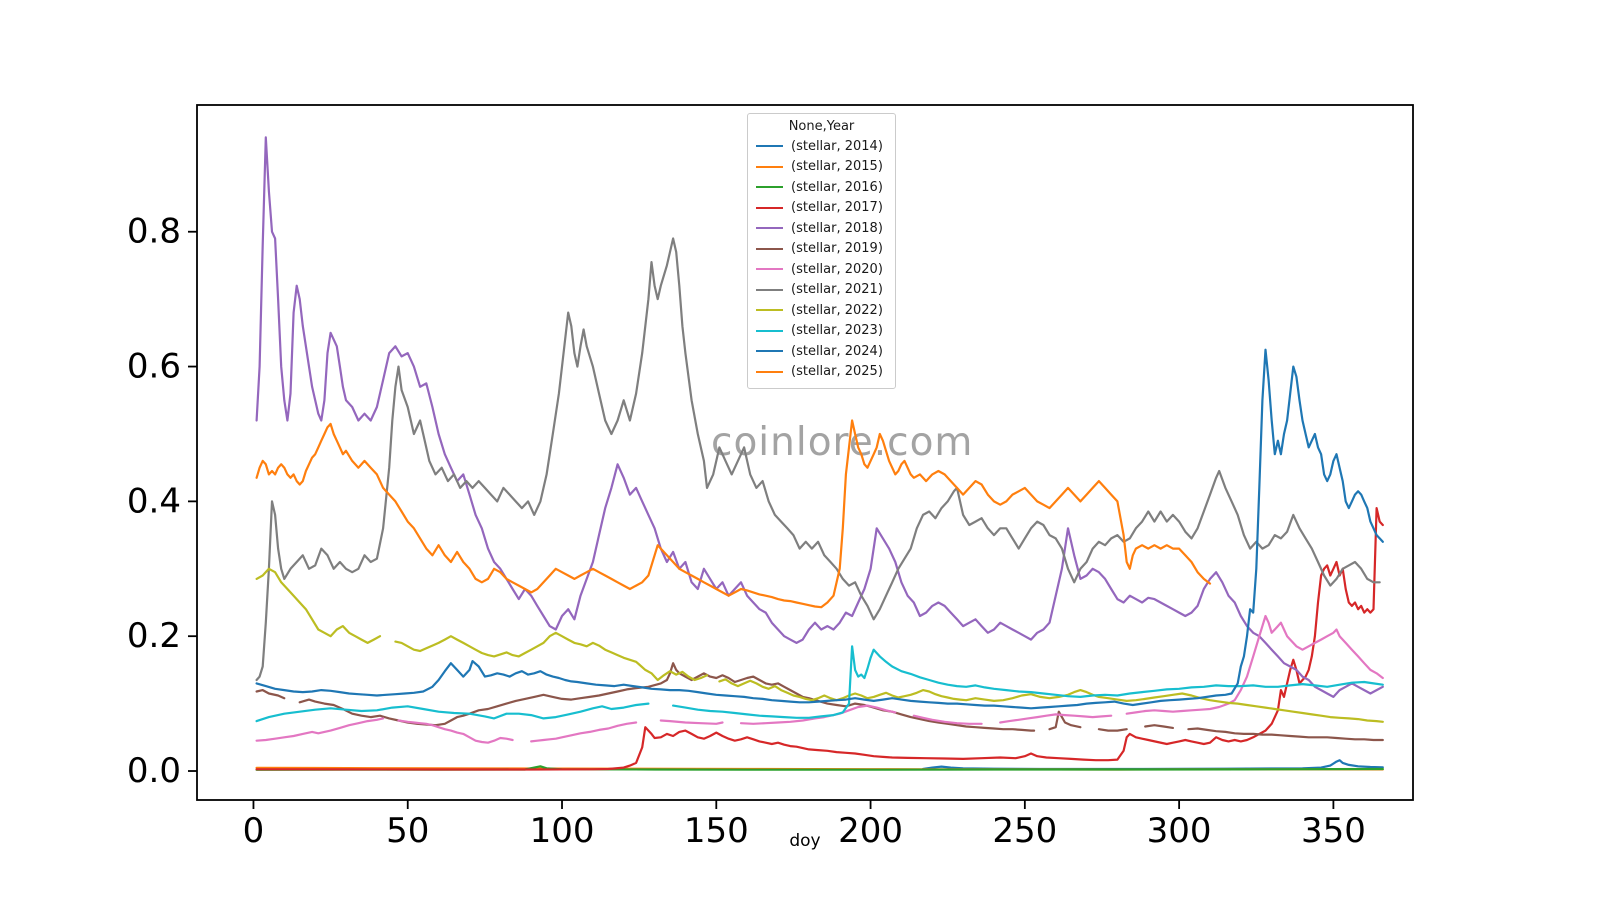 Image resolution: width=1600 pixels, height=900 pixels. What do you see at coordinates (154, 636) in the screenshot?
I see `y-tick-label: 0.2` at bounding box center [154, 636].